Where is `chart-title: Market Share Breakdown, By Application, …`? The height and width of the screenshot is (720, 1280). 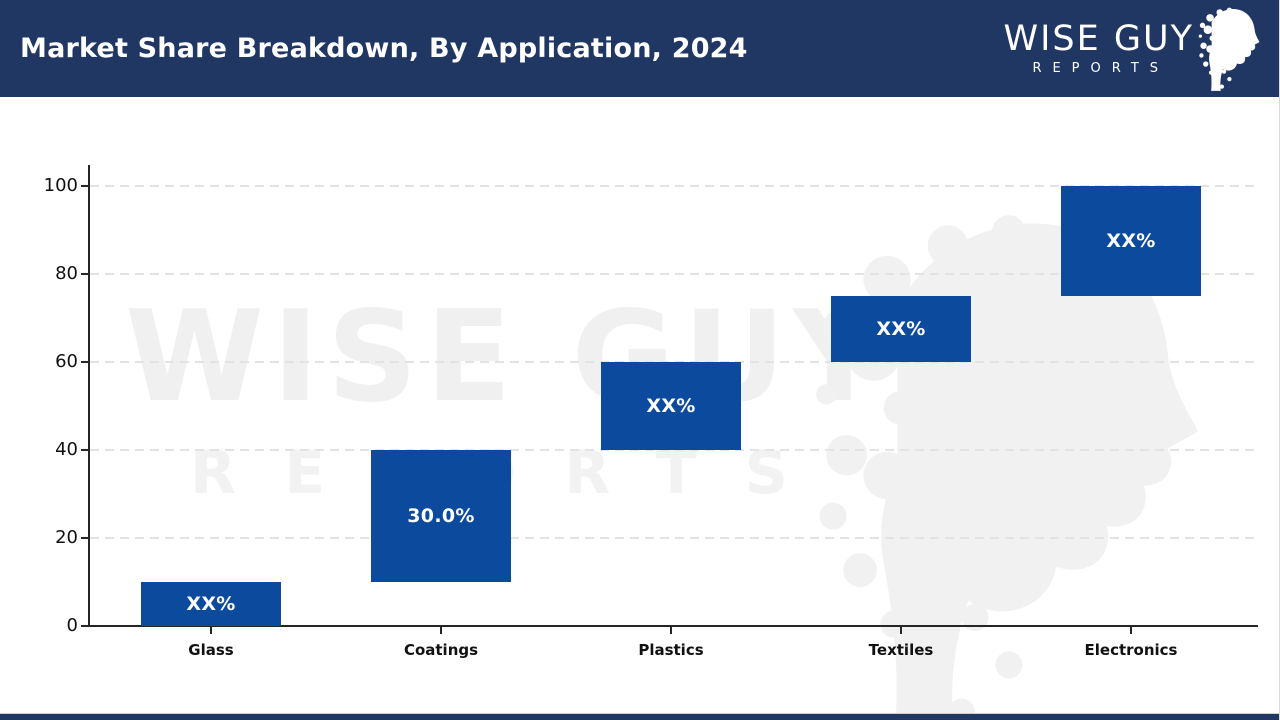 chart-title: Market Share Breakdown, By Application, … is located at coordinates (384, 48).